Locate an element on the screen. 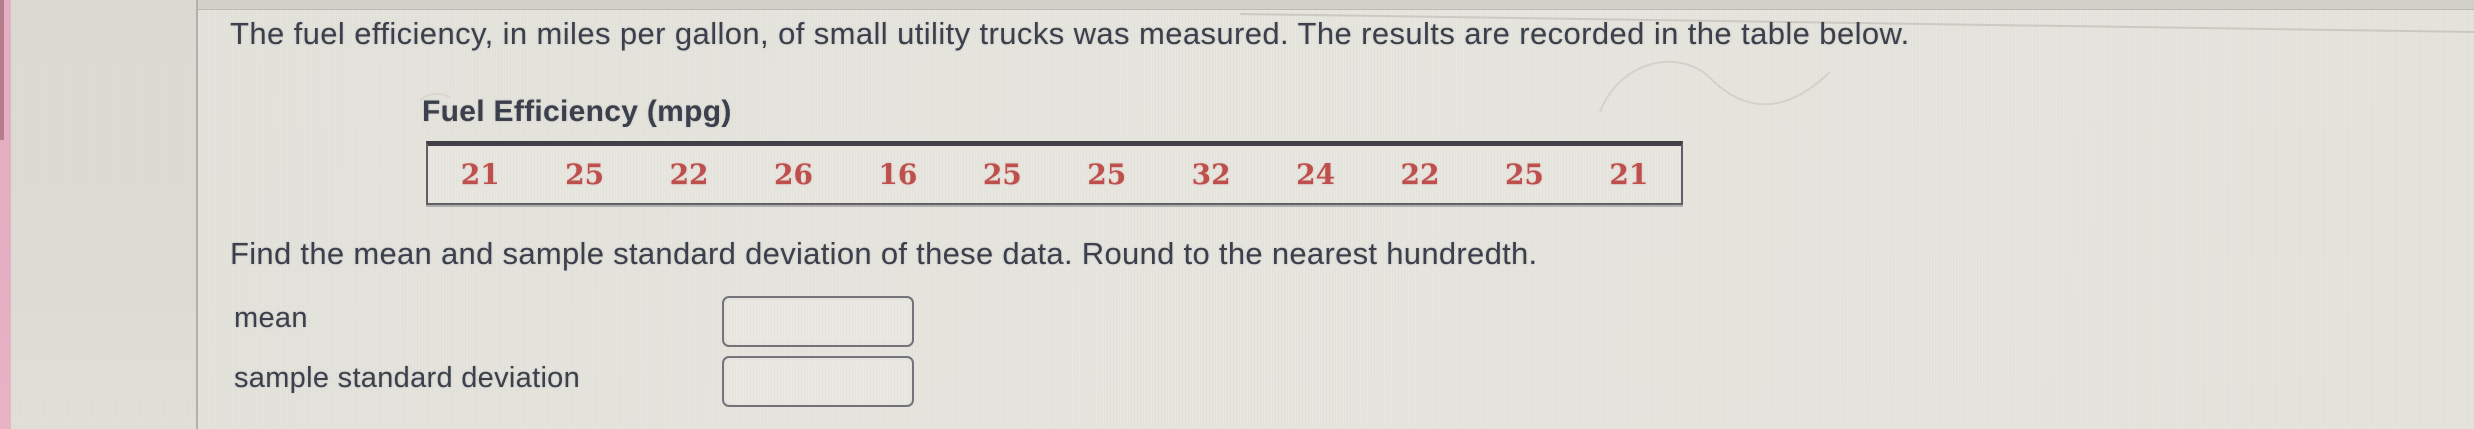 This screenshot has height=429, width=2474. mean-input is located at coordinates (818, 321).